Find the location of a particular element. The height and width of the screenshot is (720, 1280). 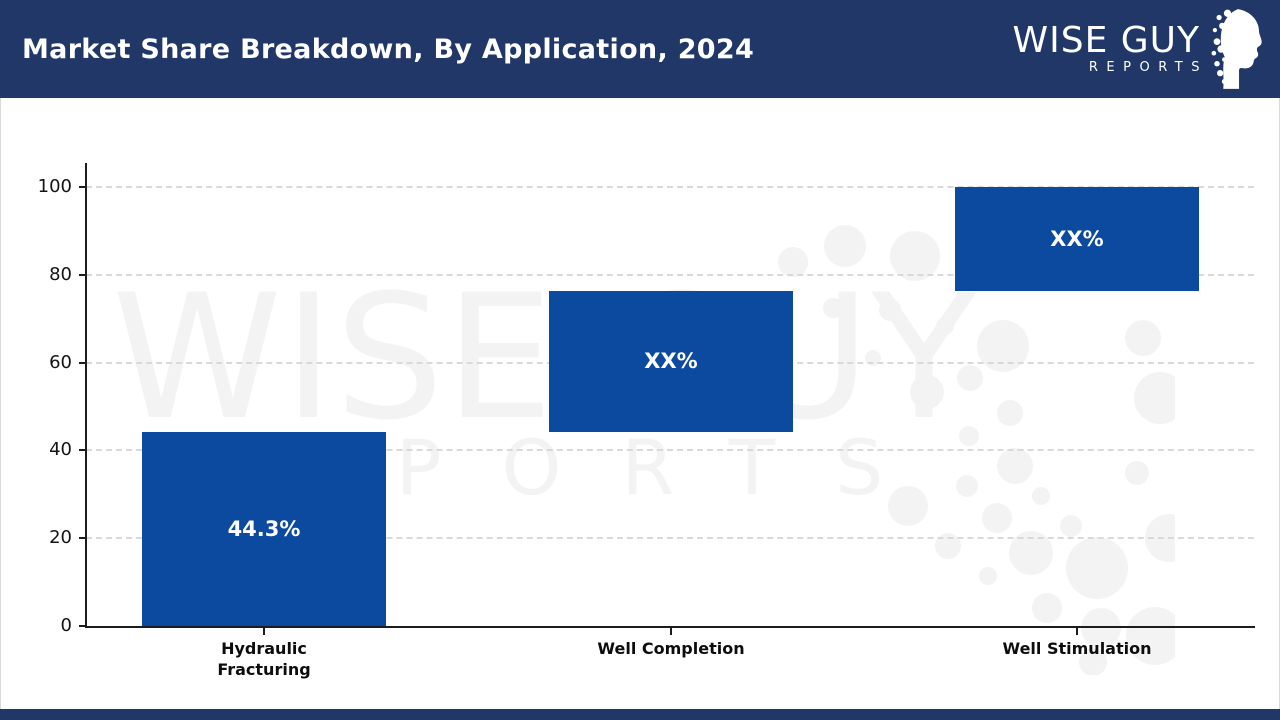

footer-bar is located at coordinates (640, 714).